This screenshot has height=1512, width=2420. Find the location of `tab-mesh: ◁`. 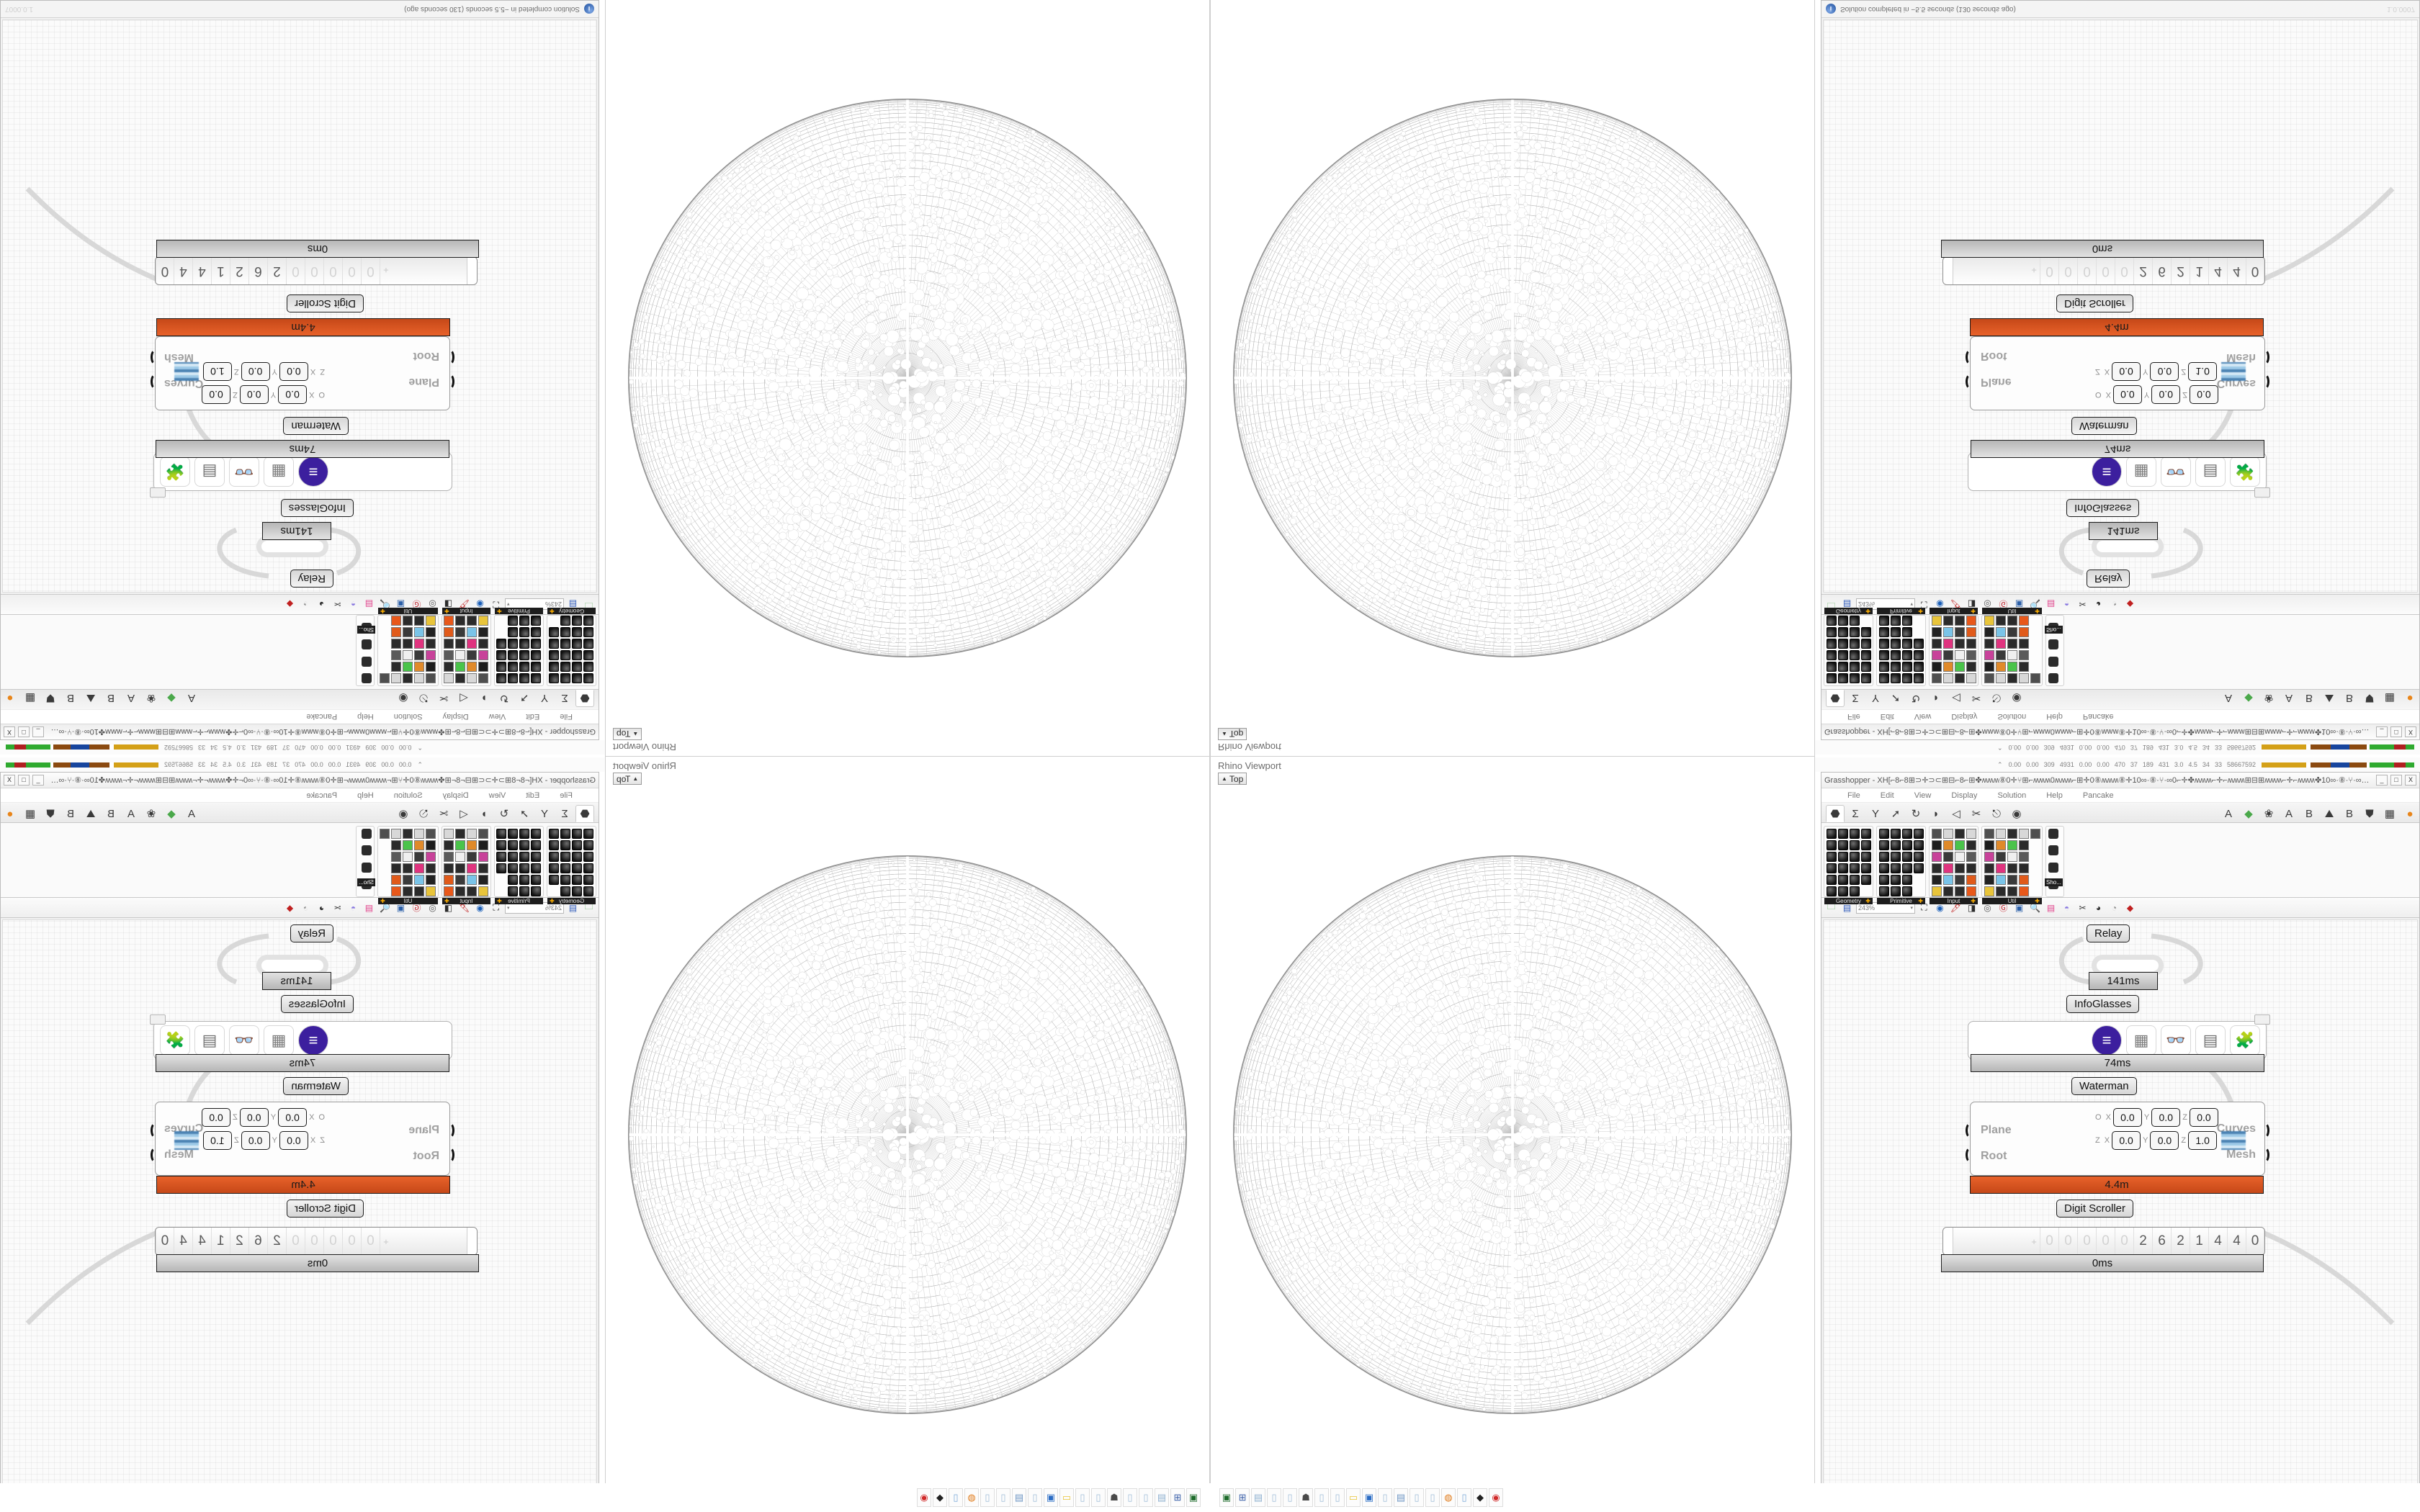

tab-mesh: ◁ is located at coordinates (464, 814).